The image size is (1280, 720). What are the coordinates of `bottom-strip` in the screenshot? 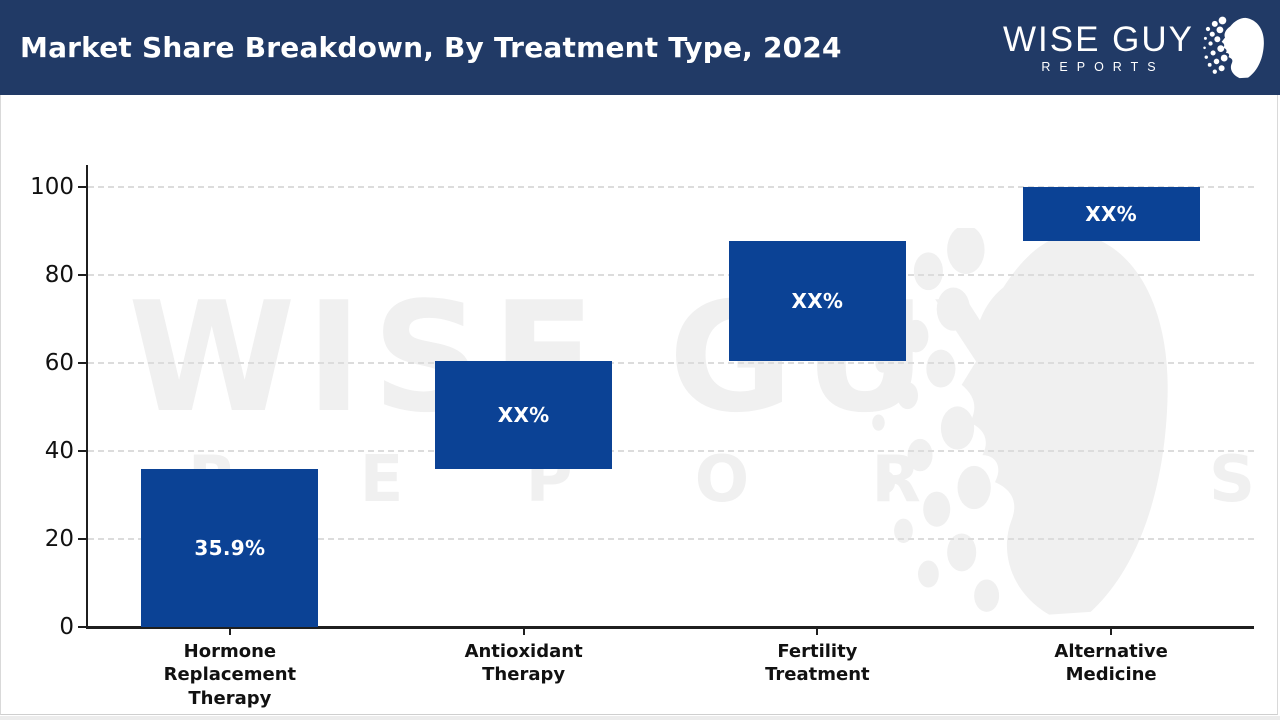 It's located at (640, 718).